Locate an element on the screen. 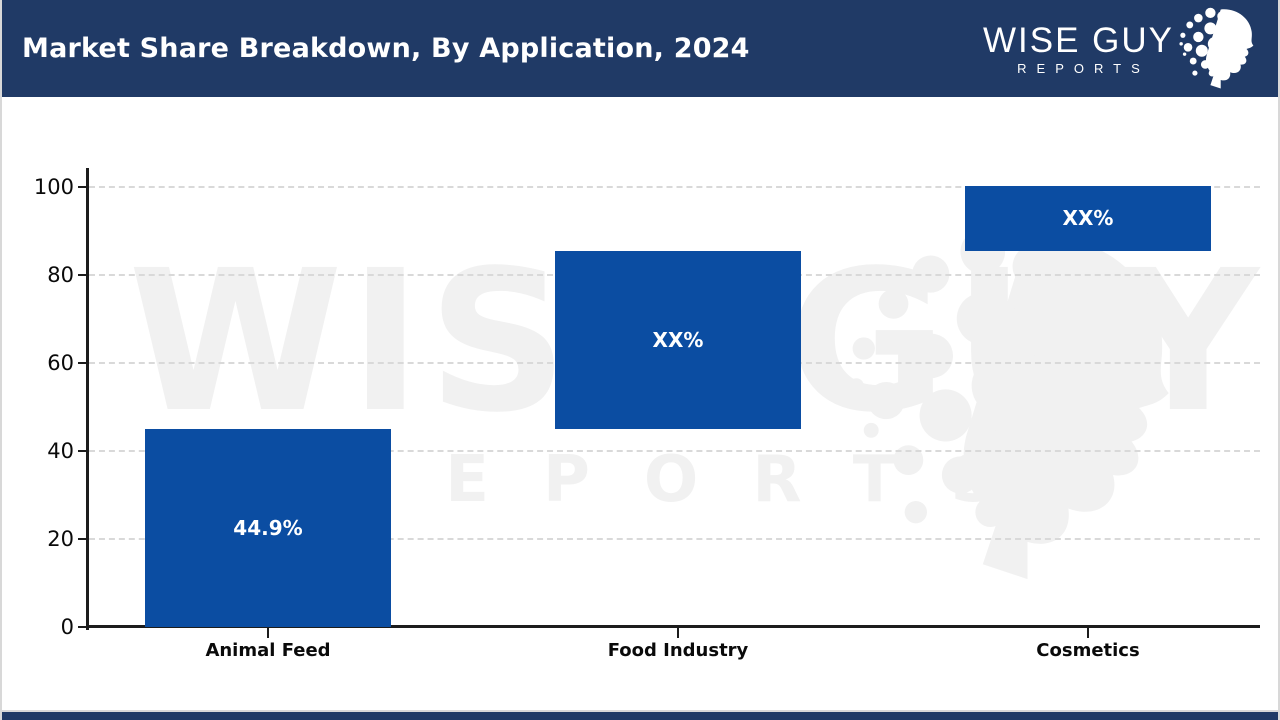 This screenshot has height=720, width=1280. y-tick-label-60: 60 is located at coordinates (60, 363).